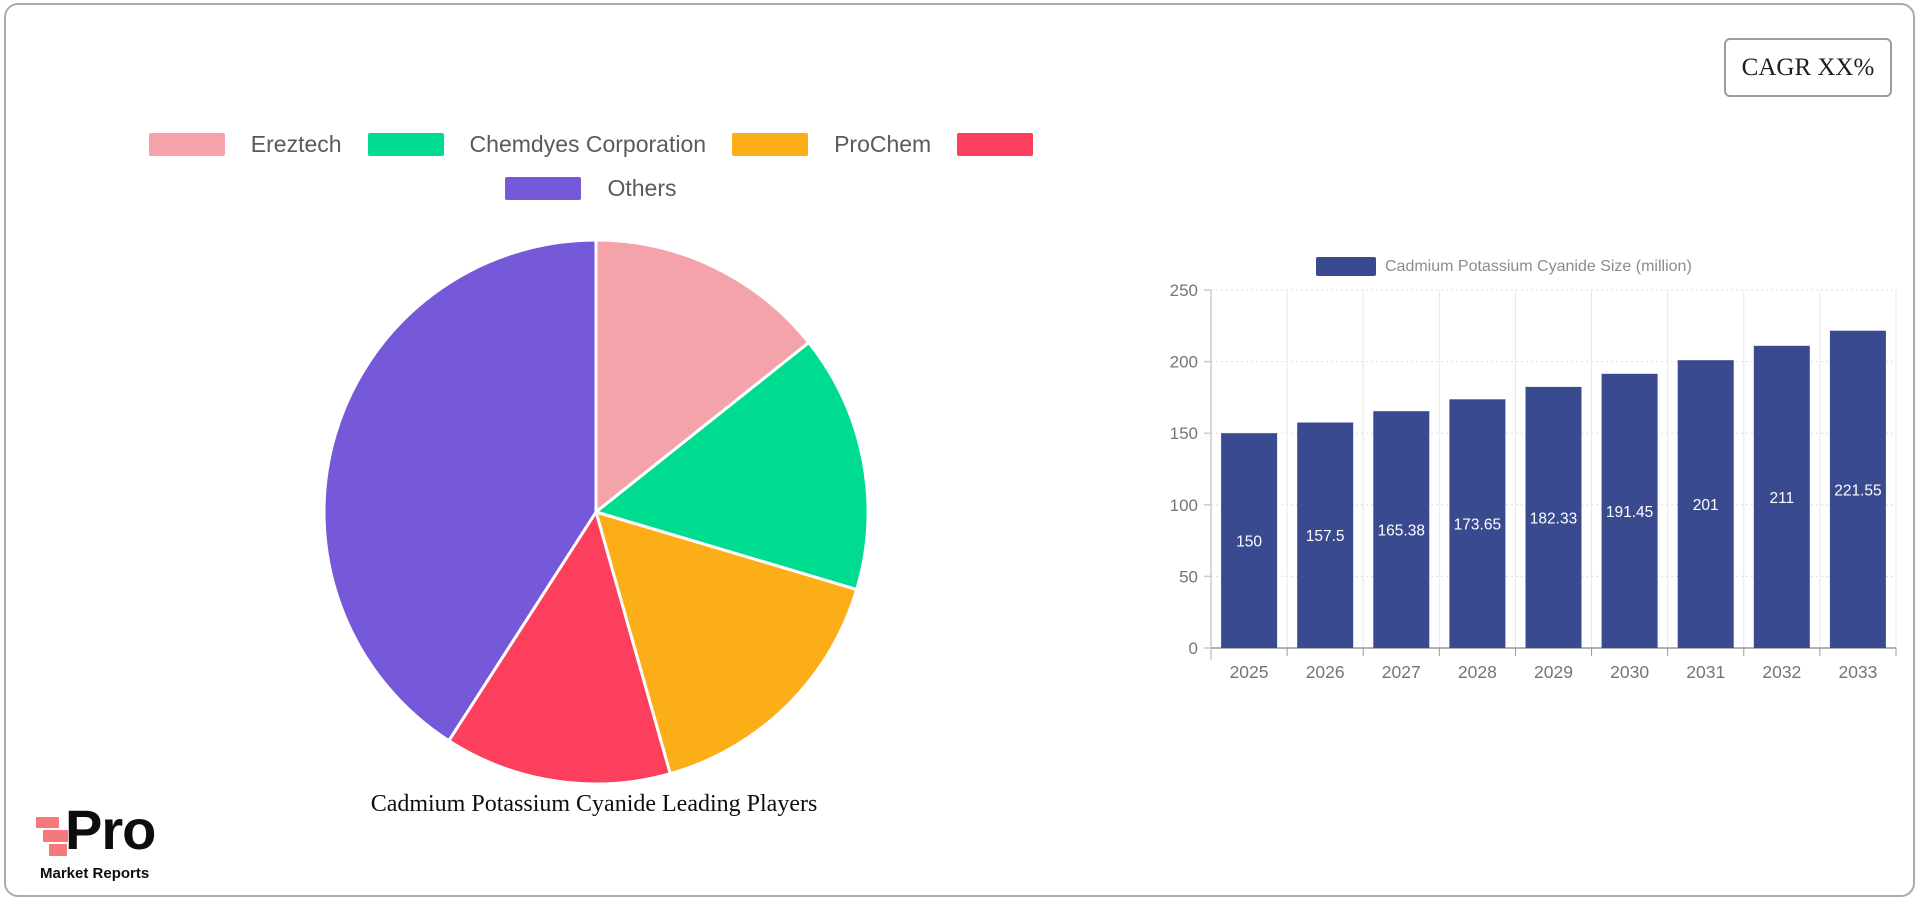 This screenshot has height=901, width=1920. I want to click on x-axis-label-2025: 2025, so click(1249, 672).